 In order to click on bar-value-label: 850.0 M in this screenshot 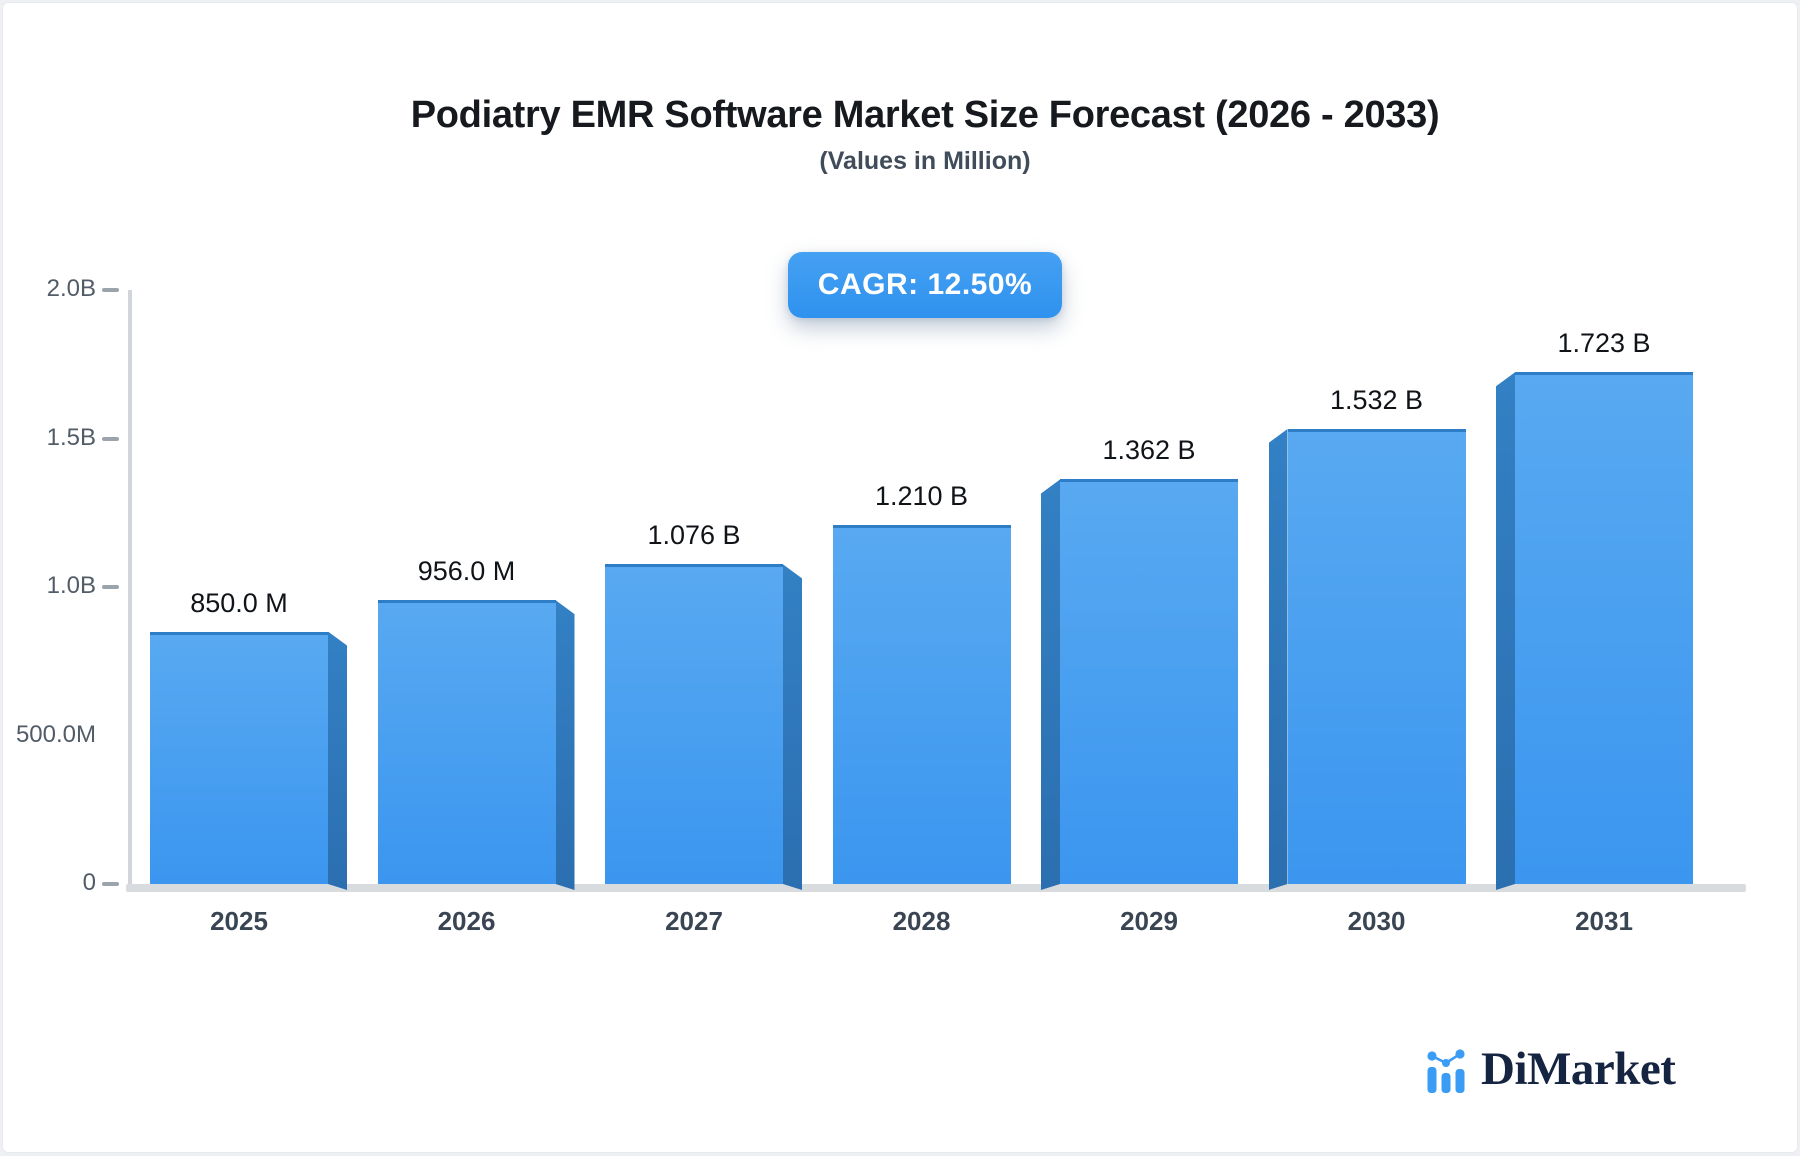, I will do `click(239, 602)`.